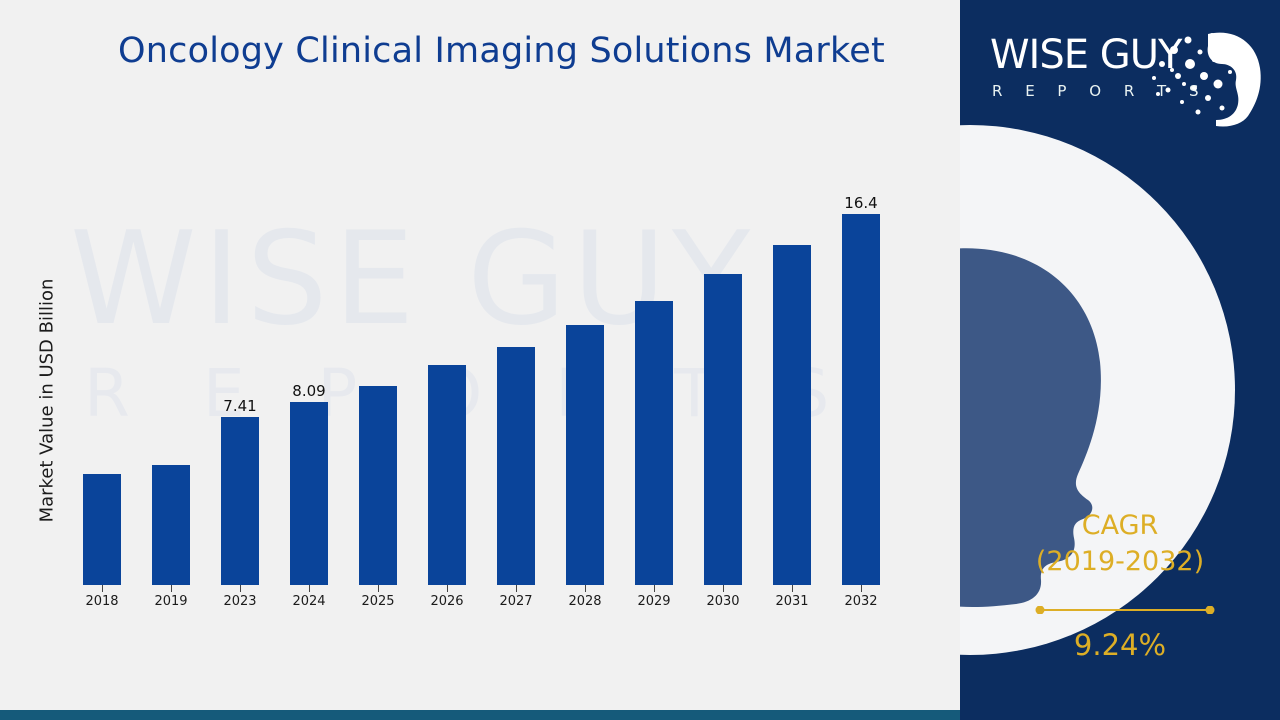 This screenshot has width=1280, height=720. I want to click on bar-2026, so click(447, 475).